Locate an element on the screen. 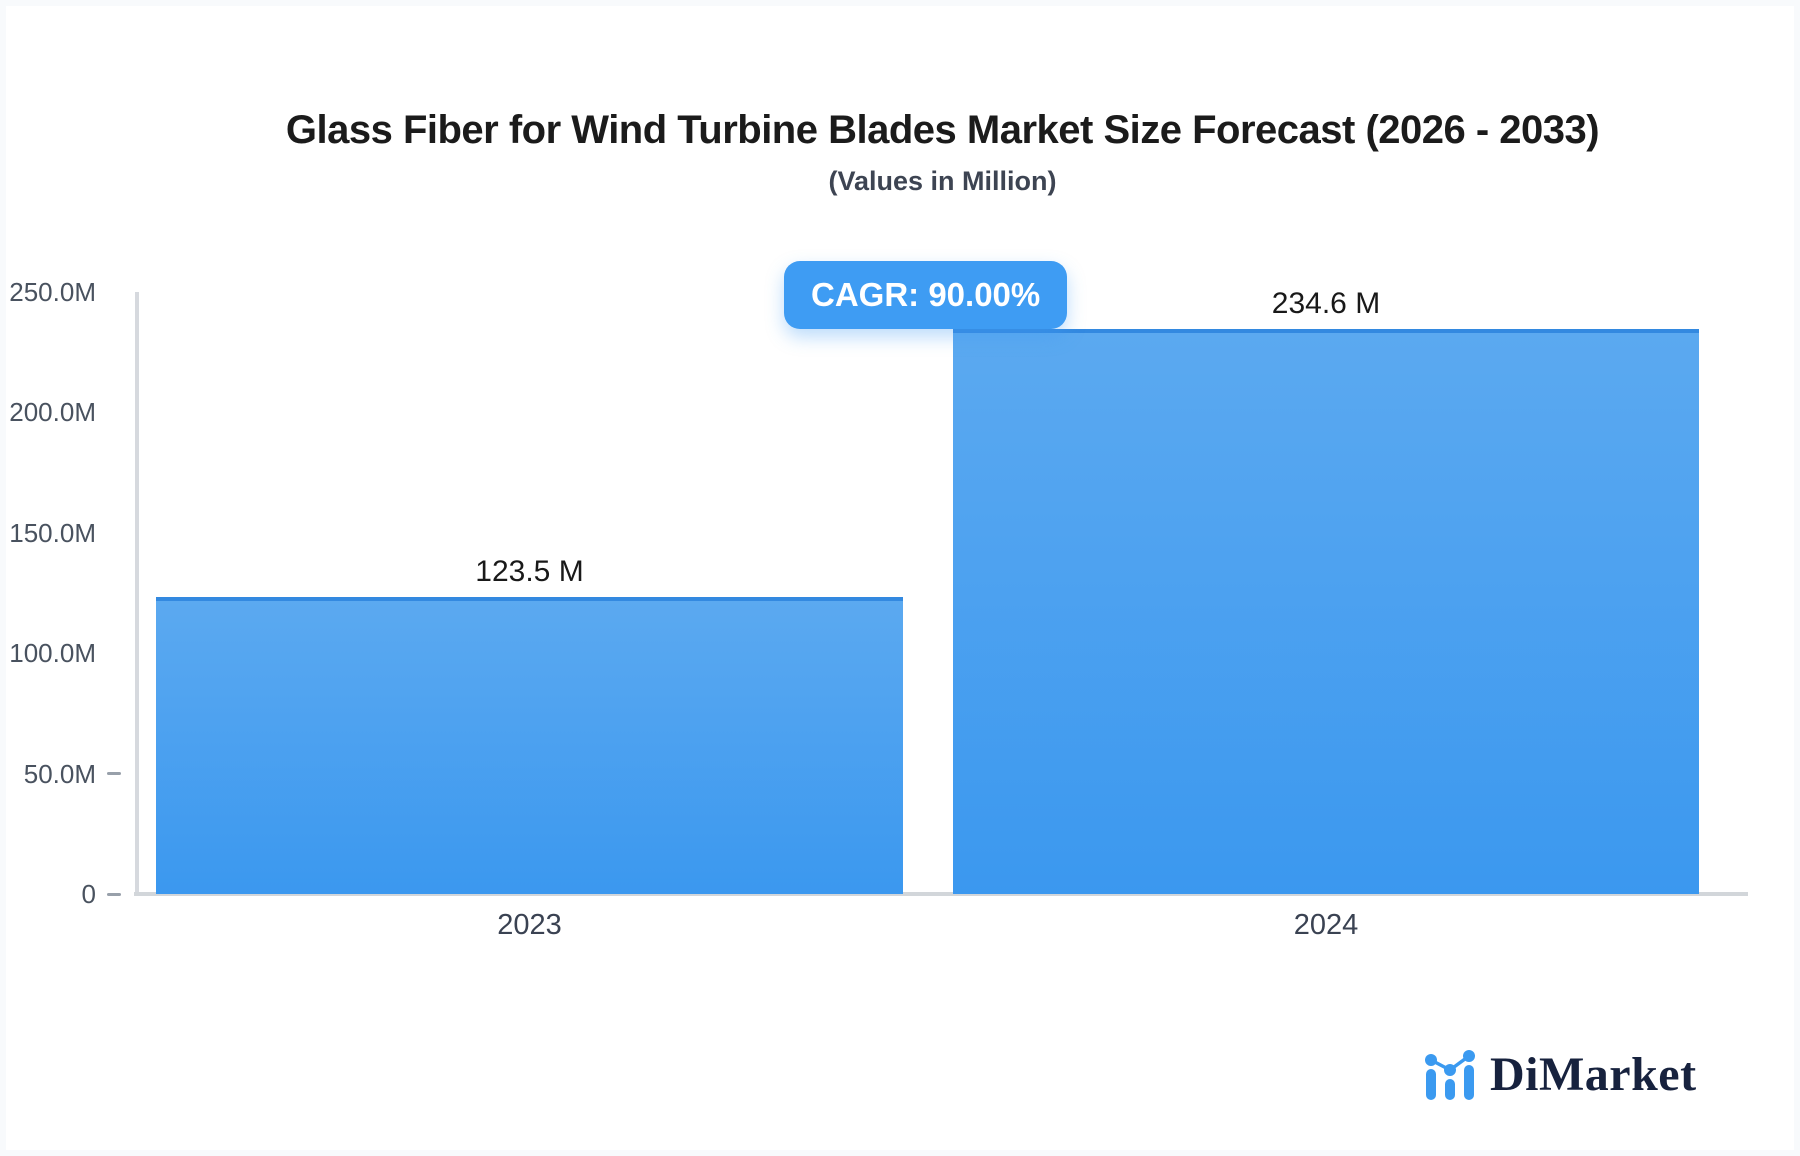 The image size is (1800, 1156). y-tick-label: 150.0M is located at coordinates (52, 532).